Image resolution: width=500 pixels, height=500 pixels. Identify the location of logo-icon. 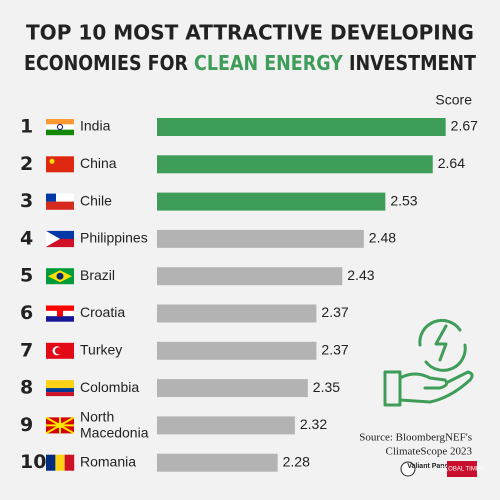
(408, 469).